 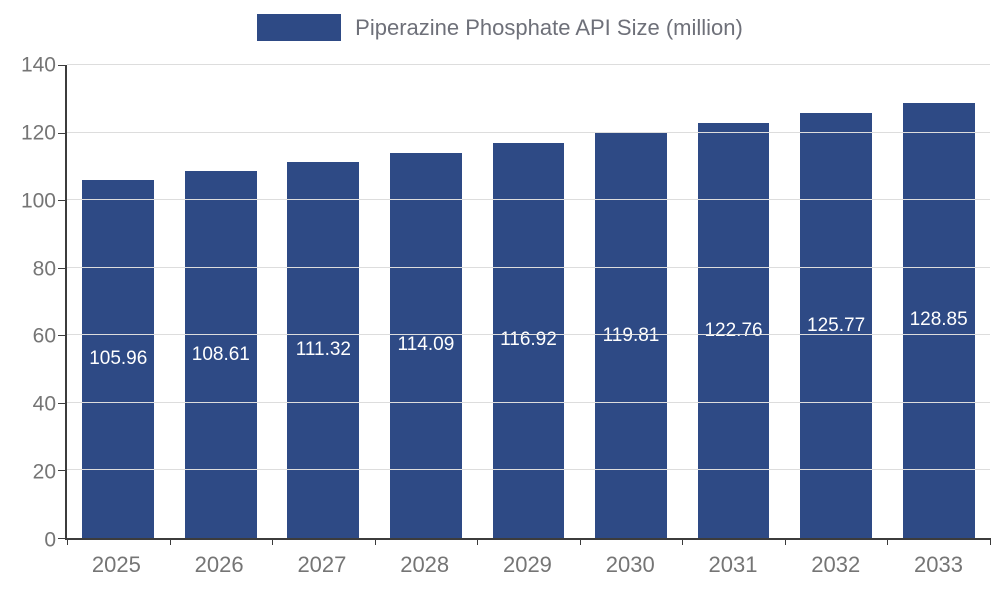 I want to click on bar-value-label: 108.61, so click(x=220, y=354).